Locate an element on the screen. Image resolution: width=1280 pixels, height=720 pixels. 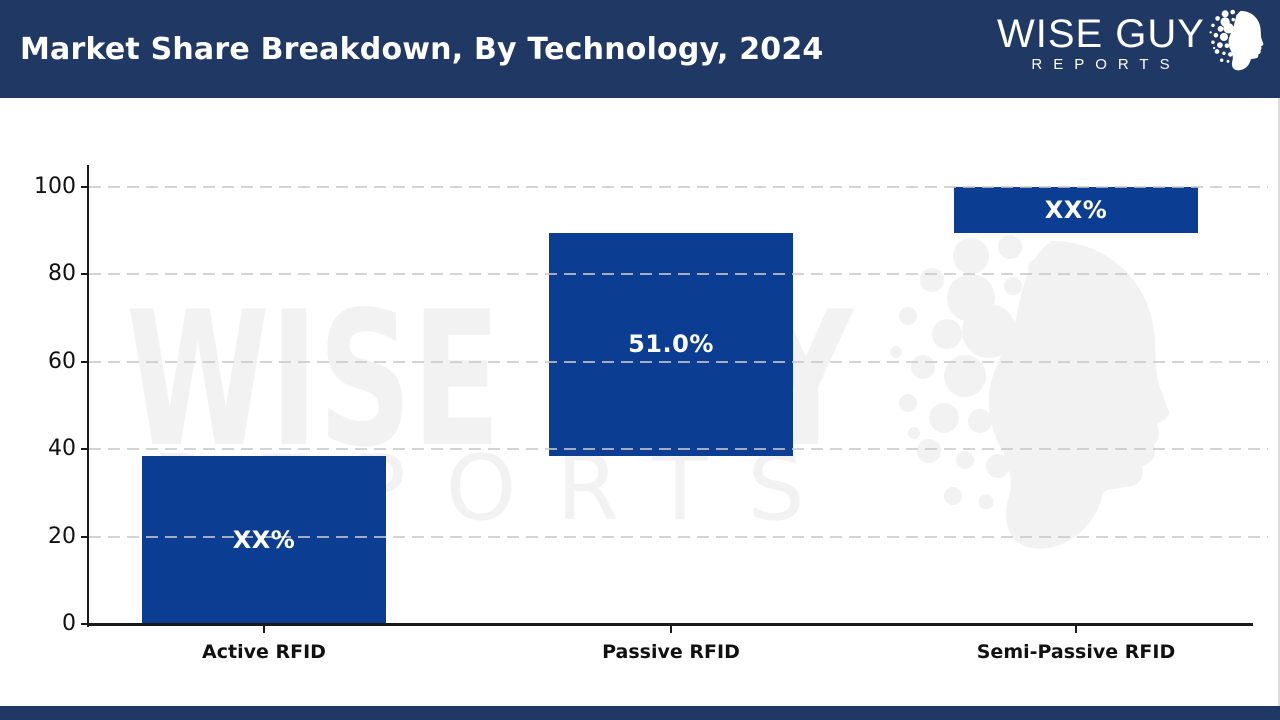
ytick-label-60: 60 is located at coordinates (62, 361).